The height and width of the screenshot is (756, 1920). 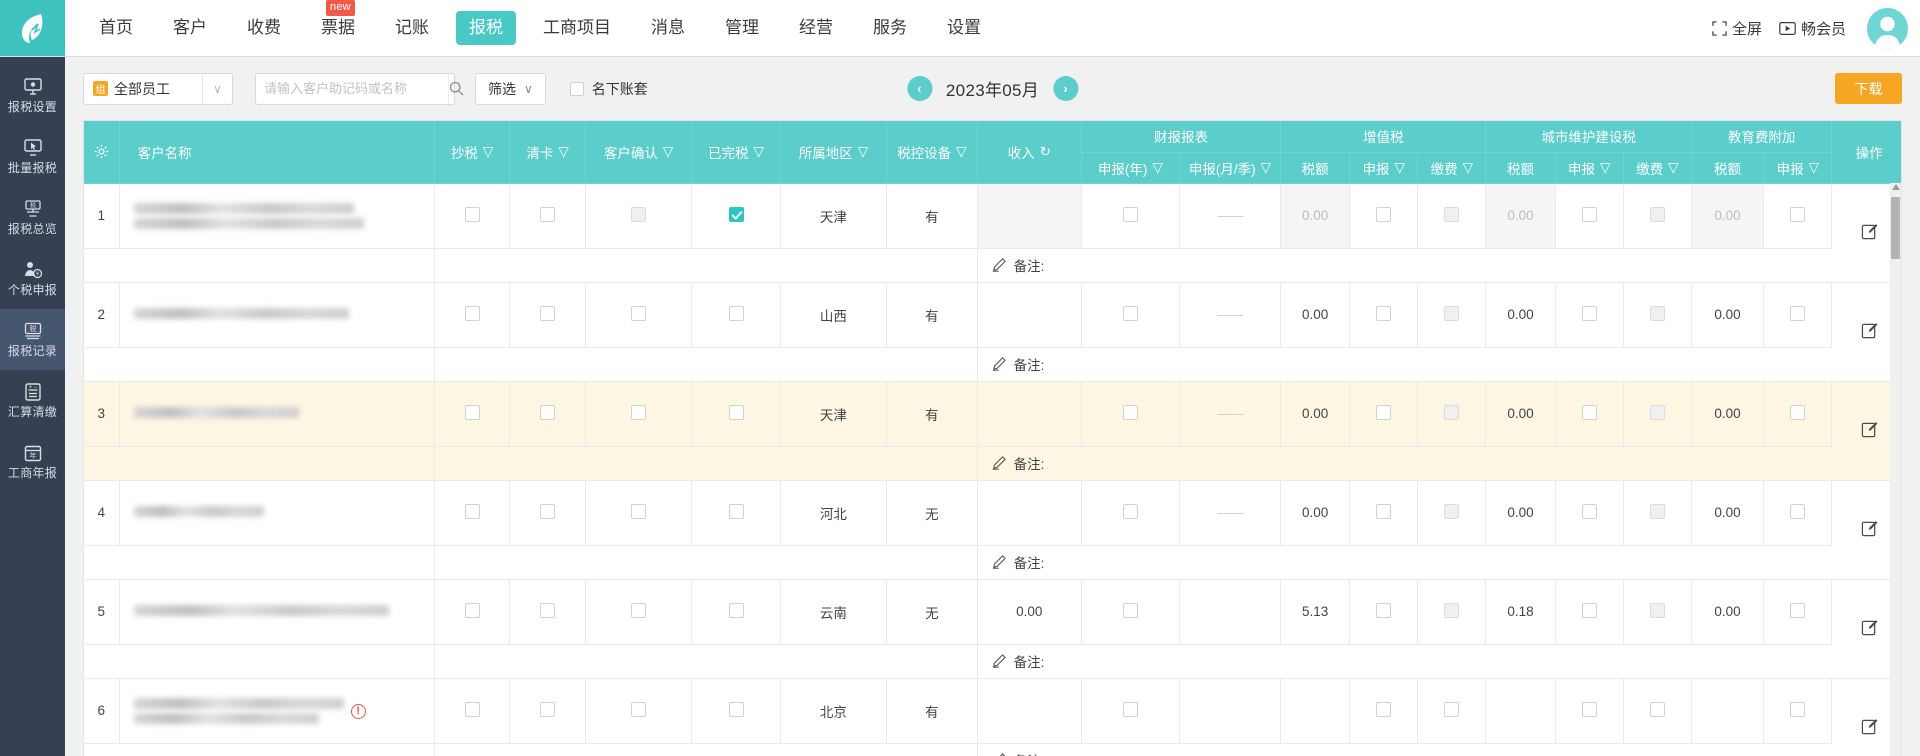 I want to click on clear-card-cell, so click(x=547, y=414).